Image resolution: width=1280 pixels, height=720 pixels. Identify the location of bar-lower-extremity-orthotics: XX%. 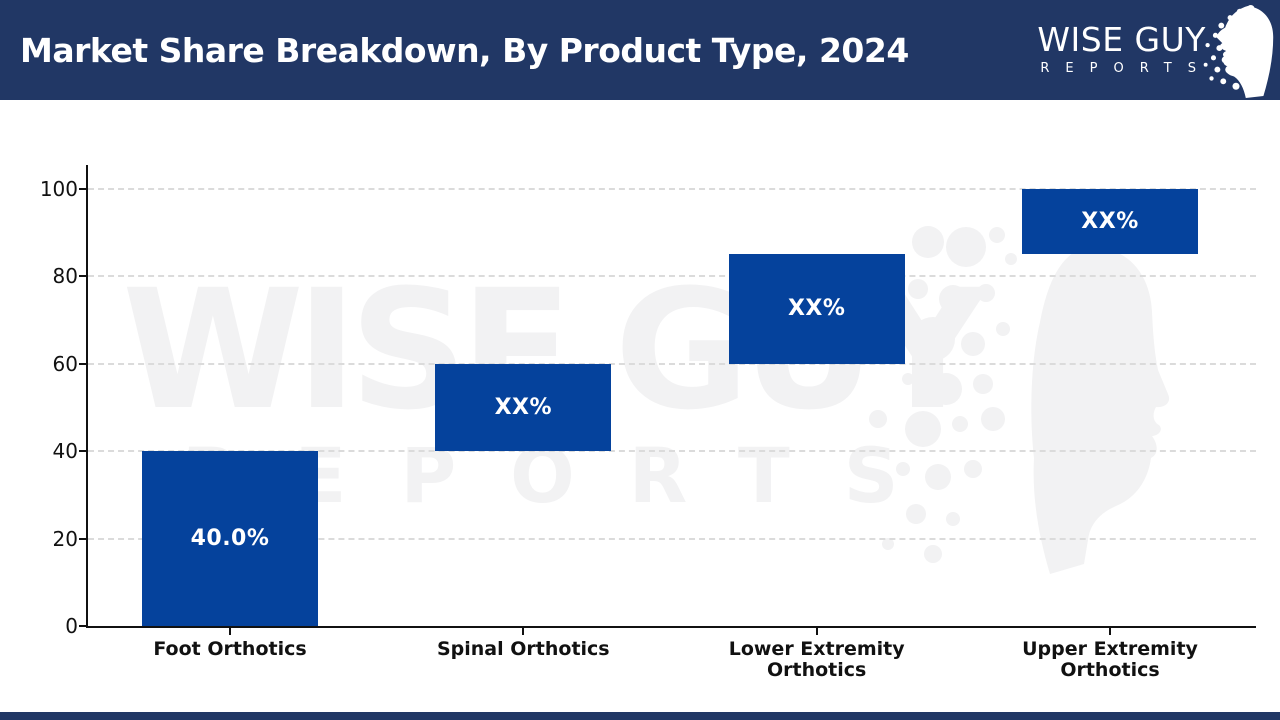
(816, 309).